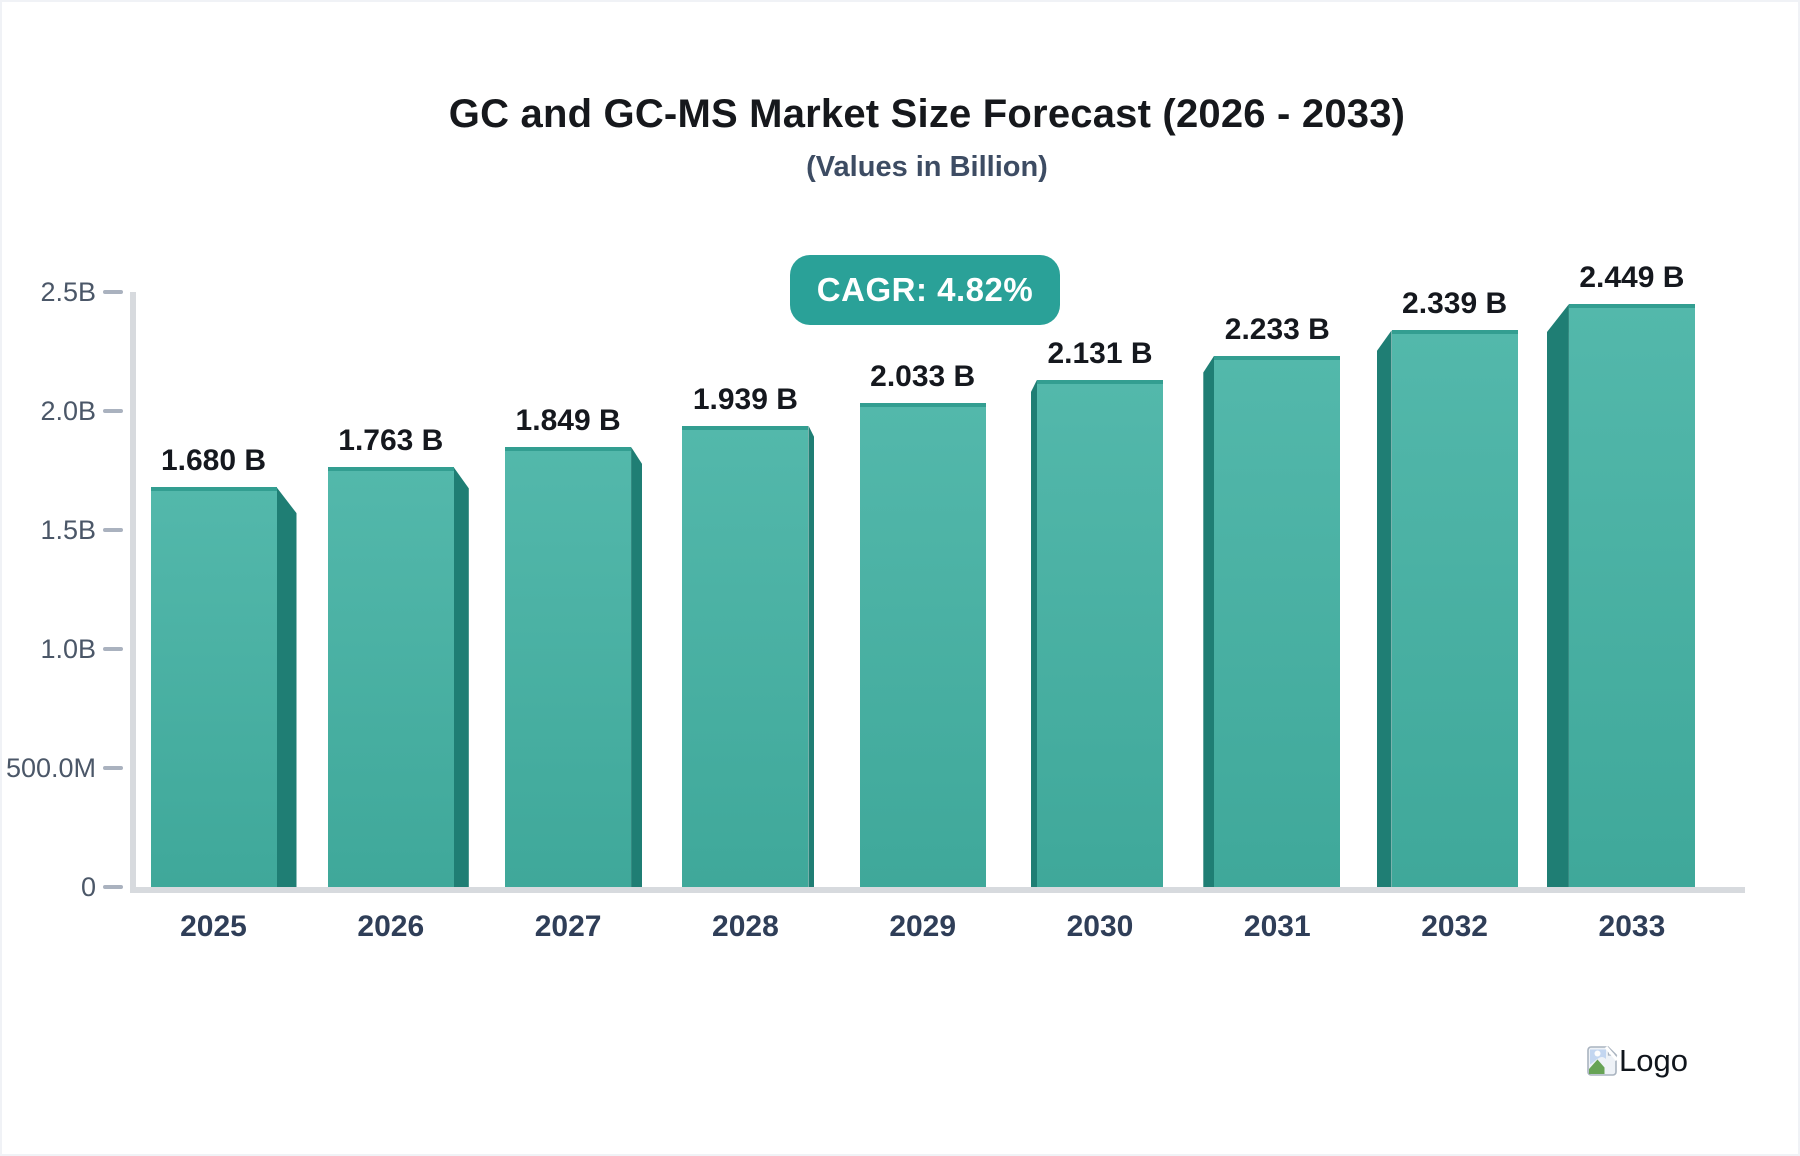 The image size is (1800, 1156). I want to click on x-axis-label-2029: 2029, so click(923, 926).